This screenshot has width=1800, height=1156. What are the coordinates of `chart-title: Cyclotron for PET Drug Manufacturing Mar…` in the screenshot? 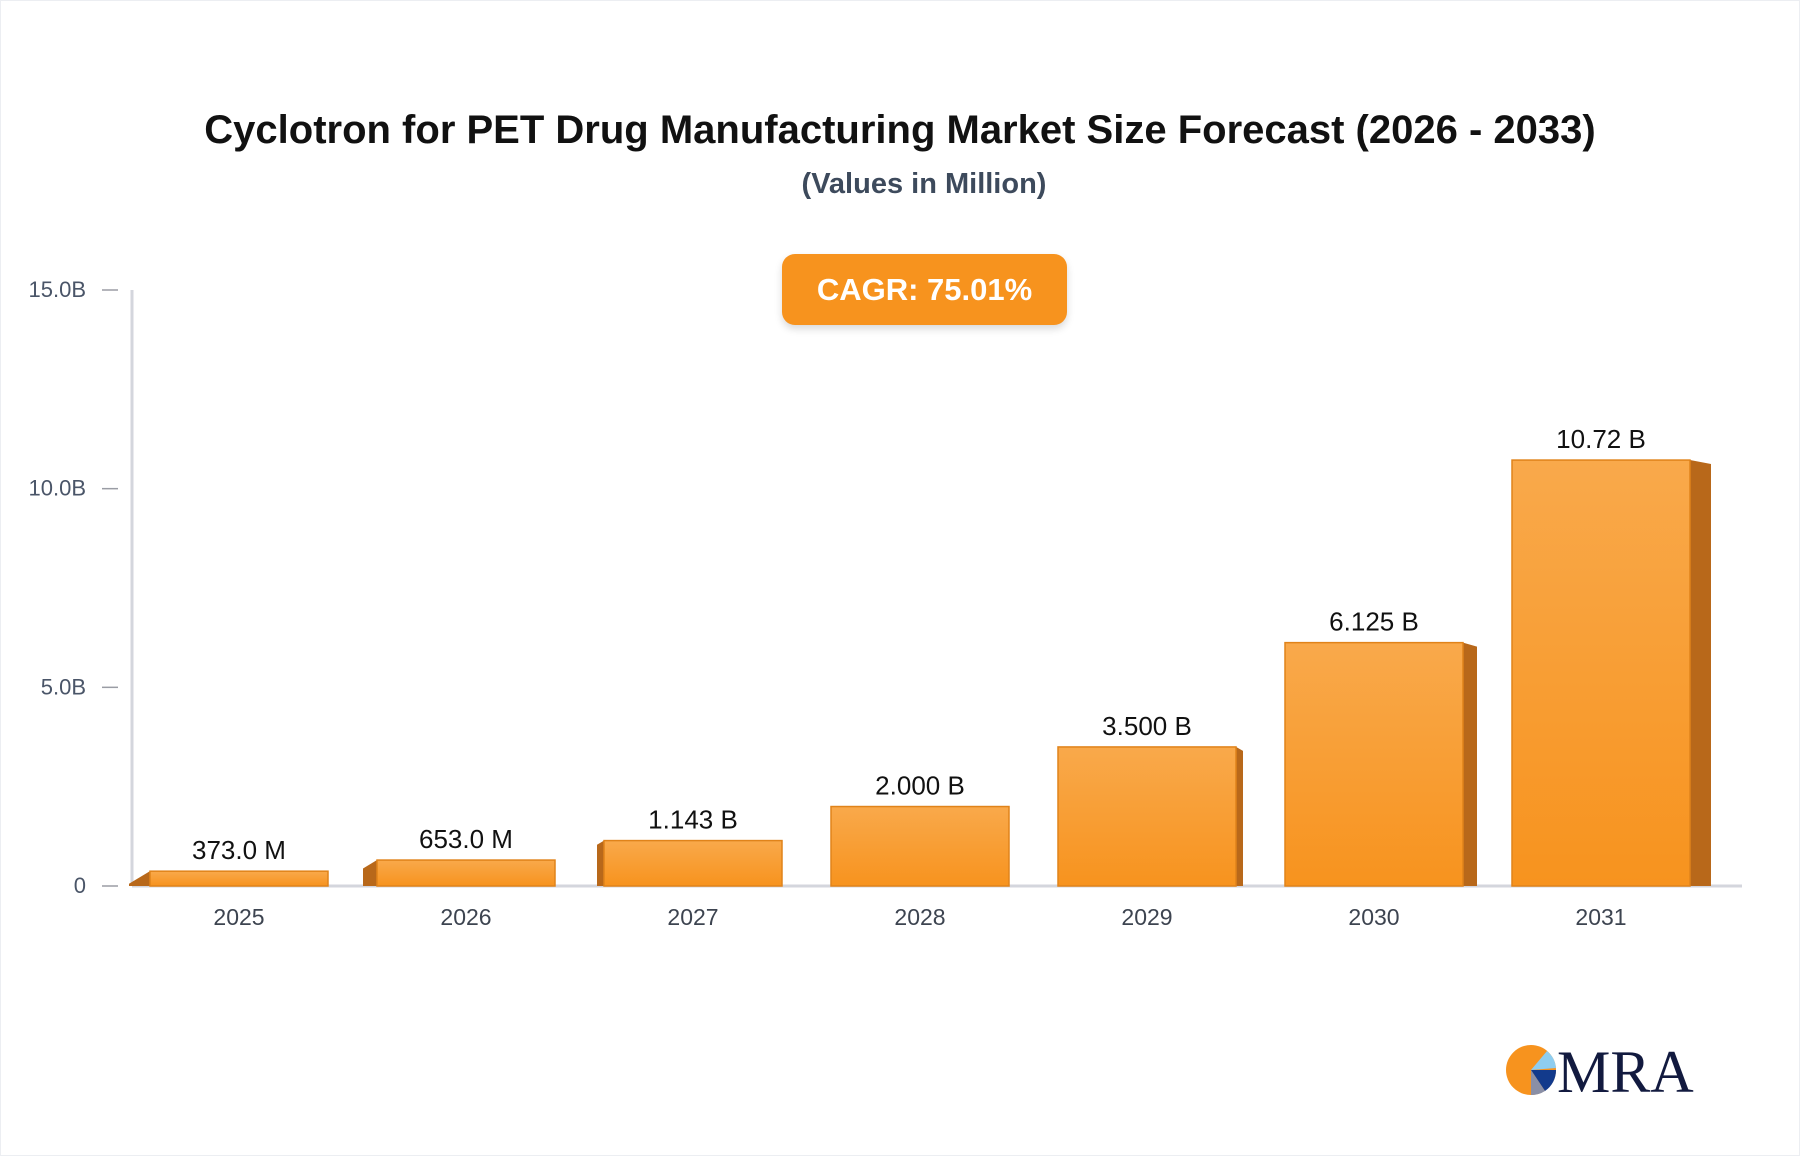 It's located at (900, 130).